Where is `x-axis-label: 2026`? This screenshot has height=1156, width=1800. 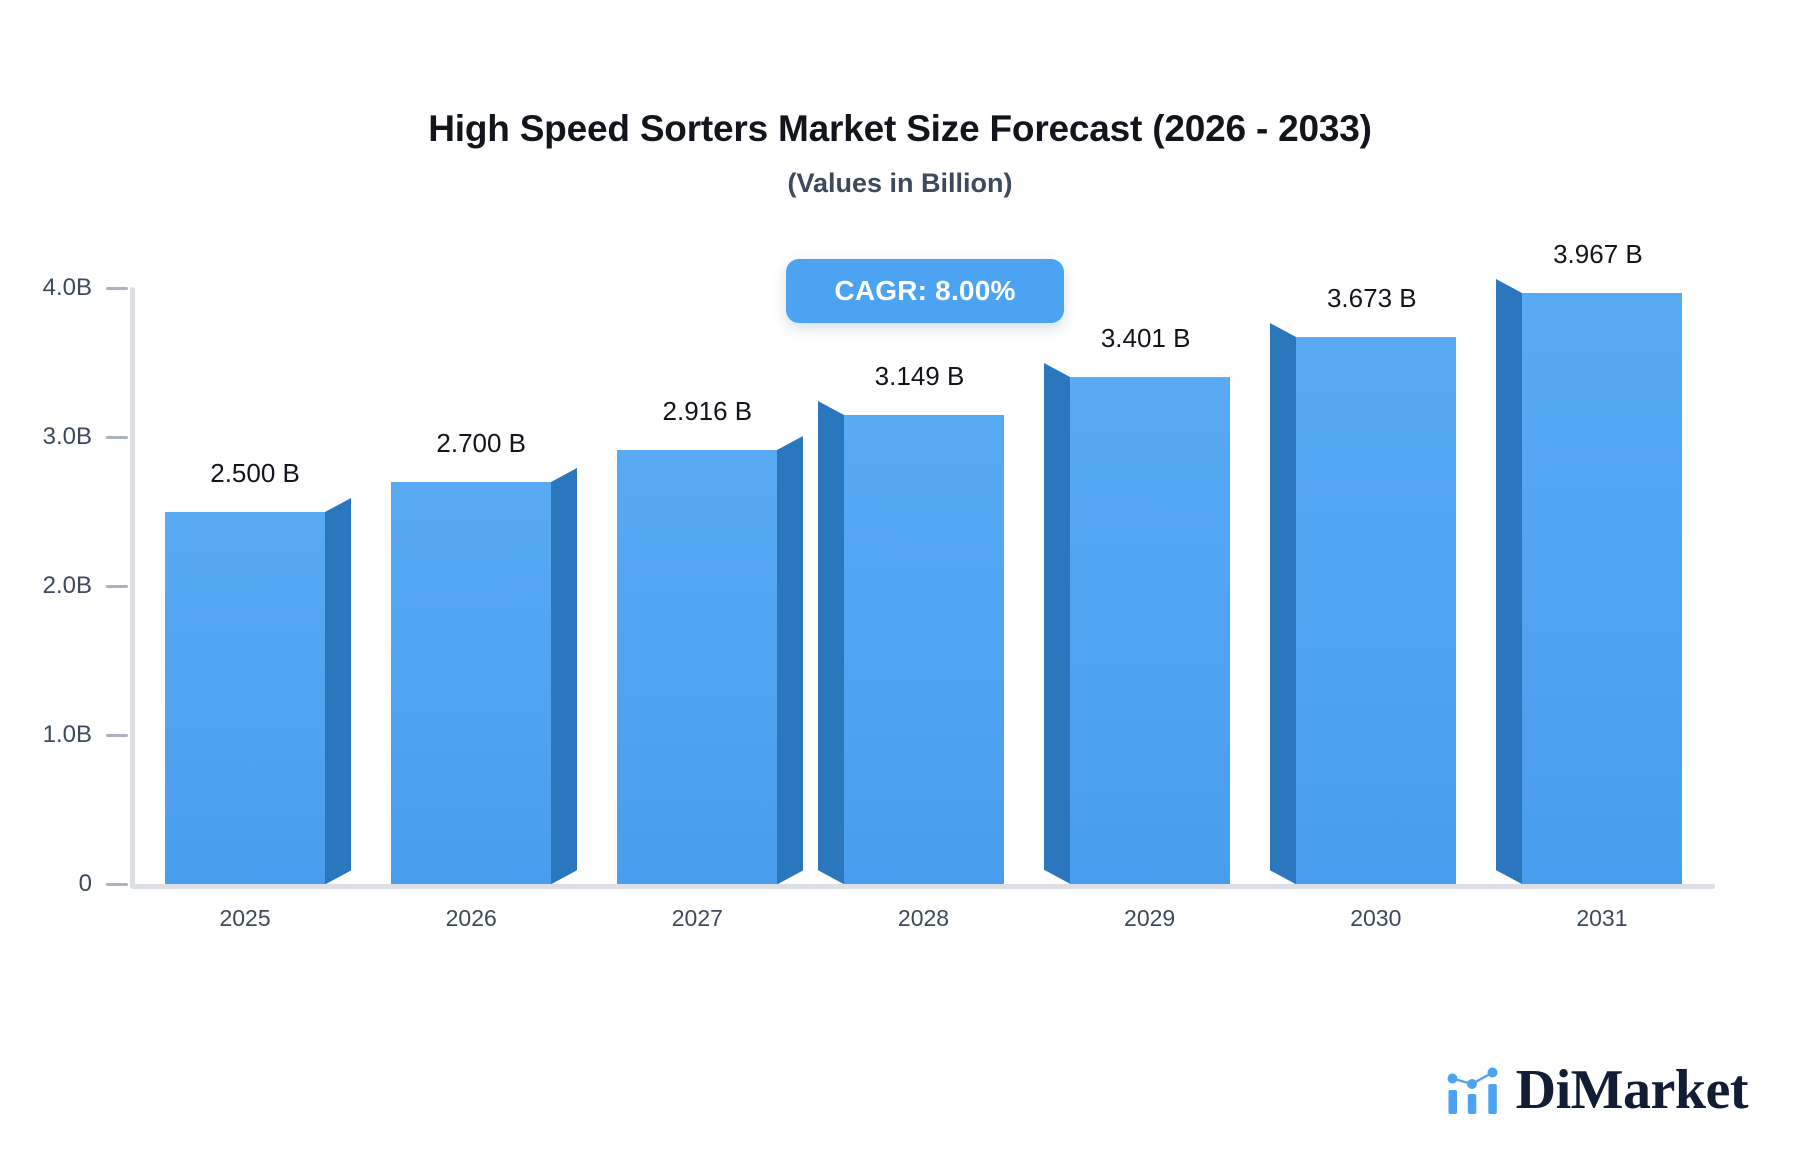 x-axis-label: 2026 is located at coordinates (471, 918).